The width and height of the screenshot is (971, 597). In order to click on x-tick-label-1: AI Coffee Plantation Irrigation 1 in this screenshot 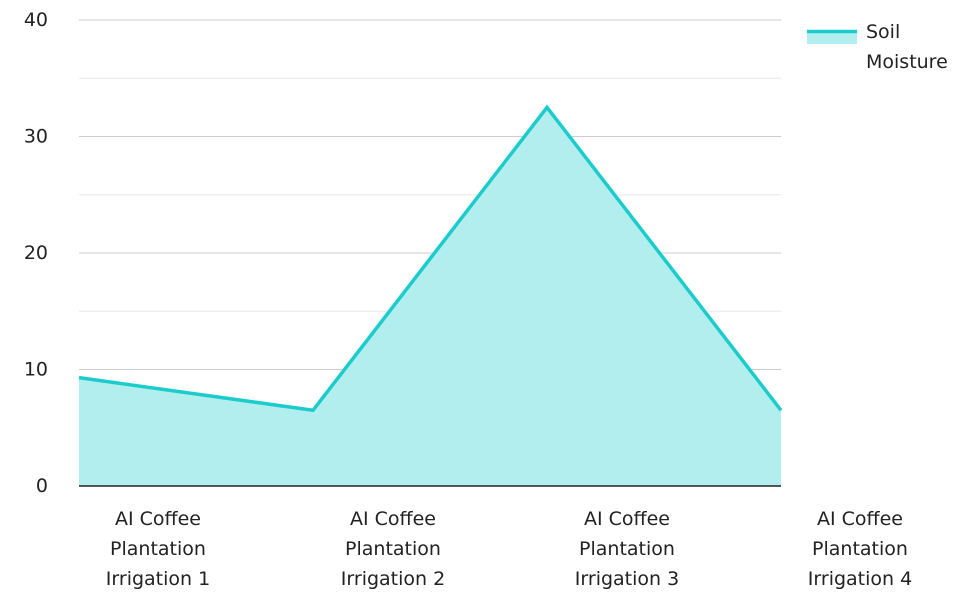, I will do `click(158, 549)`.